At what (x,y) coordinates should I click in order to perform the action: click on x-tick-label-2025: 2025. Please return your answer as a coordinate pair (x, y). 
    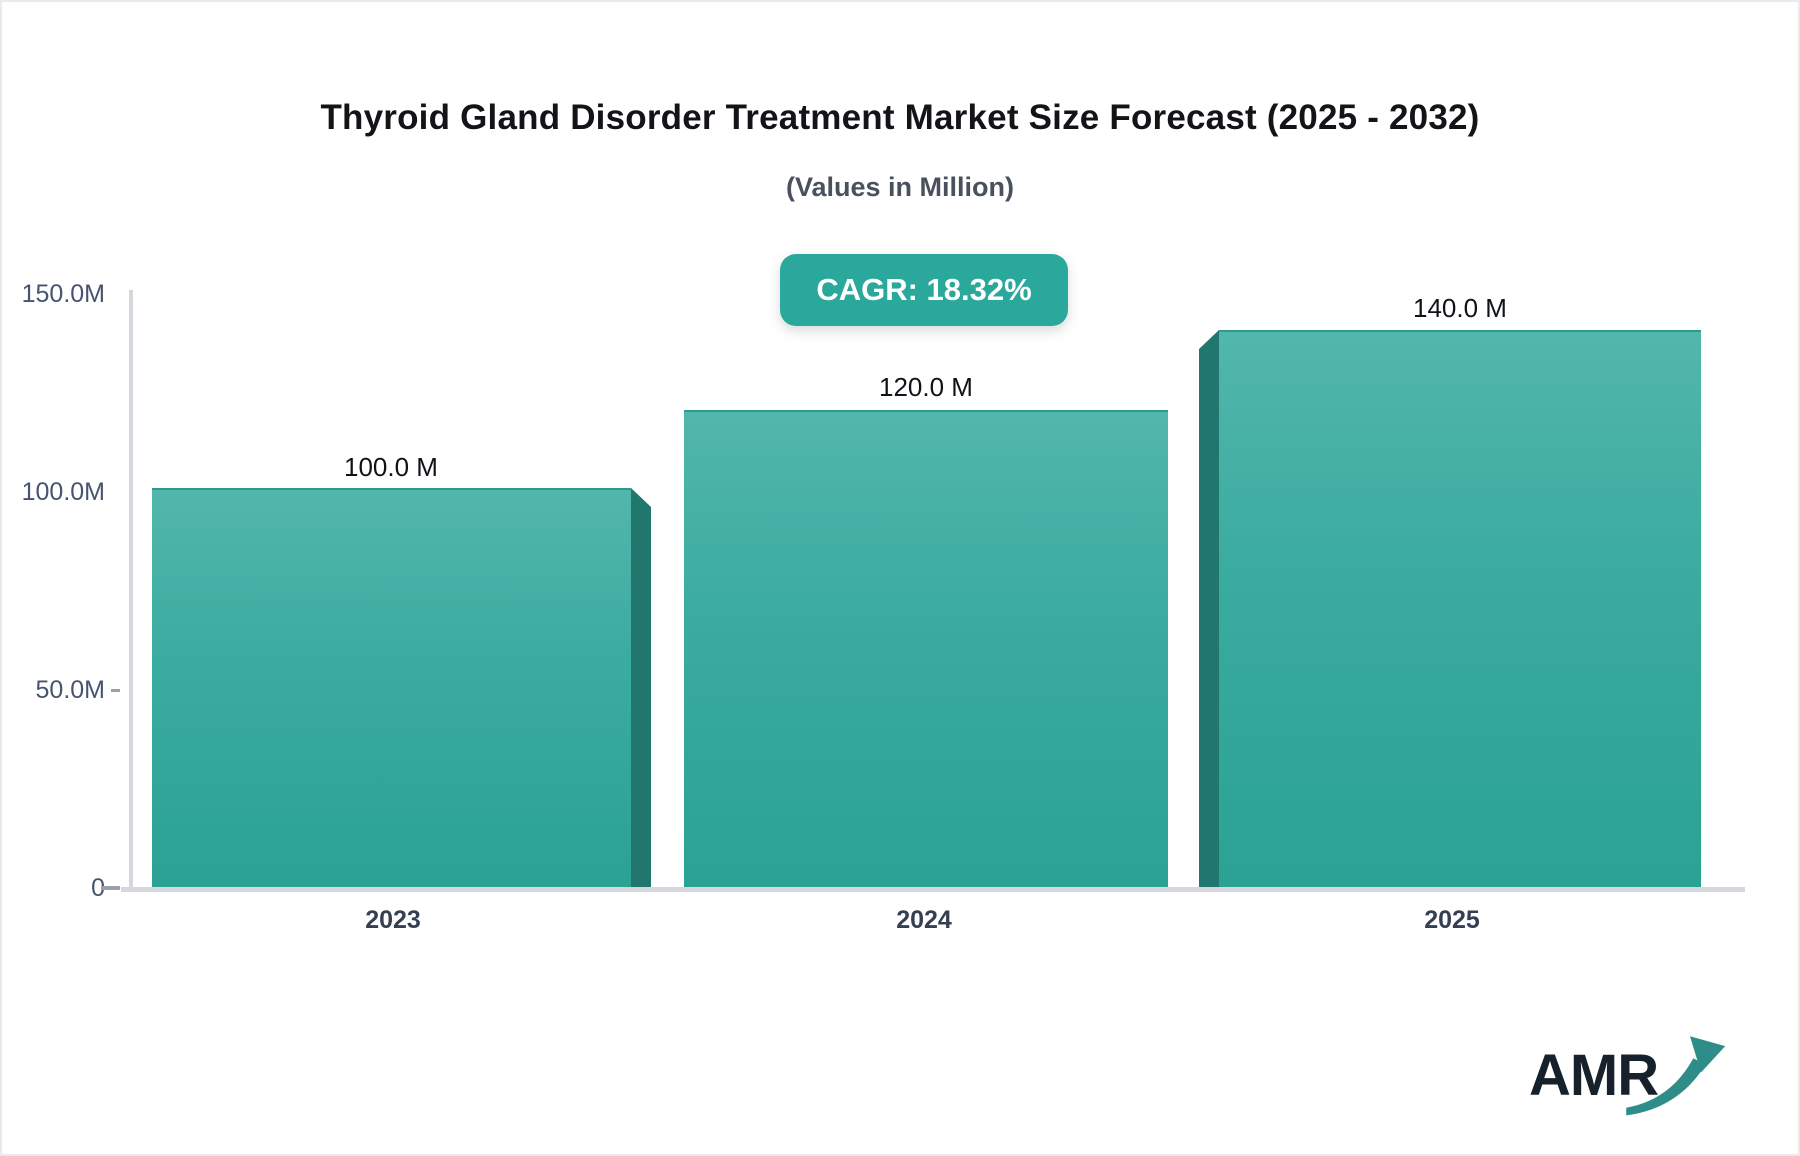
    Looking at the image, I should click on (1452, 920).